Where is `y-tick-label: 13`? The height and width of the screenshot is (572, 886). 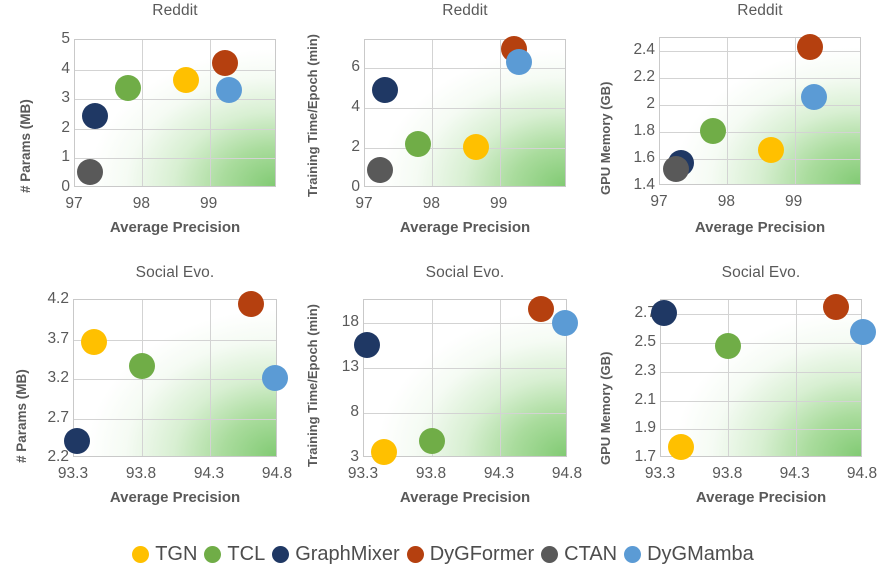 y-tick-label: 13 is located at coordinates (350, 366).